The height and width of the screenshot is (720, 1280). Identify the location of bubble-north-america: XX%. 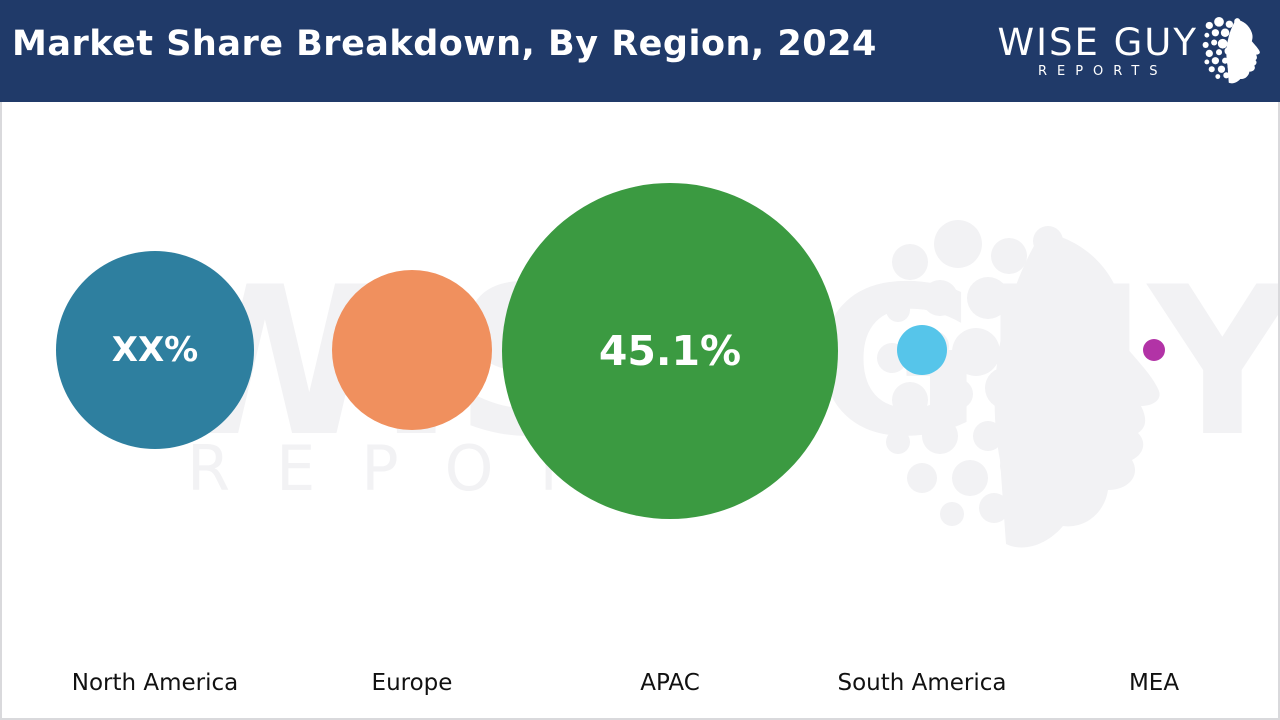
(155, 350).